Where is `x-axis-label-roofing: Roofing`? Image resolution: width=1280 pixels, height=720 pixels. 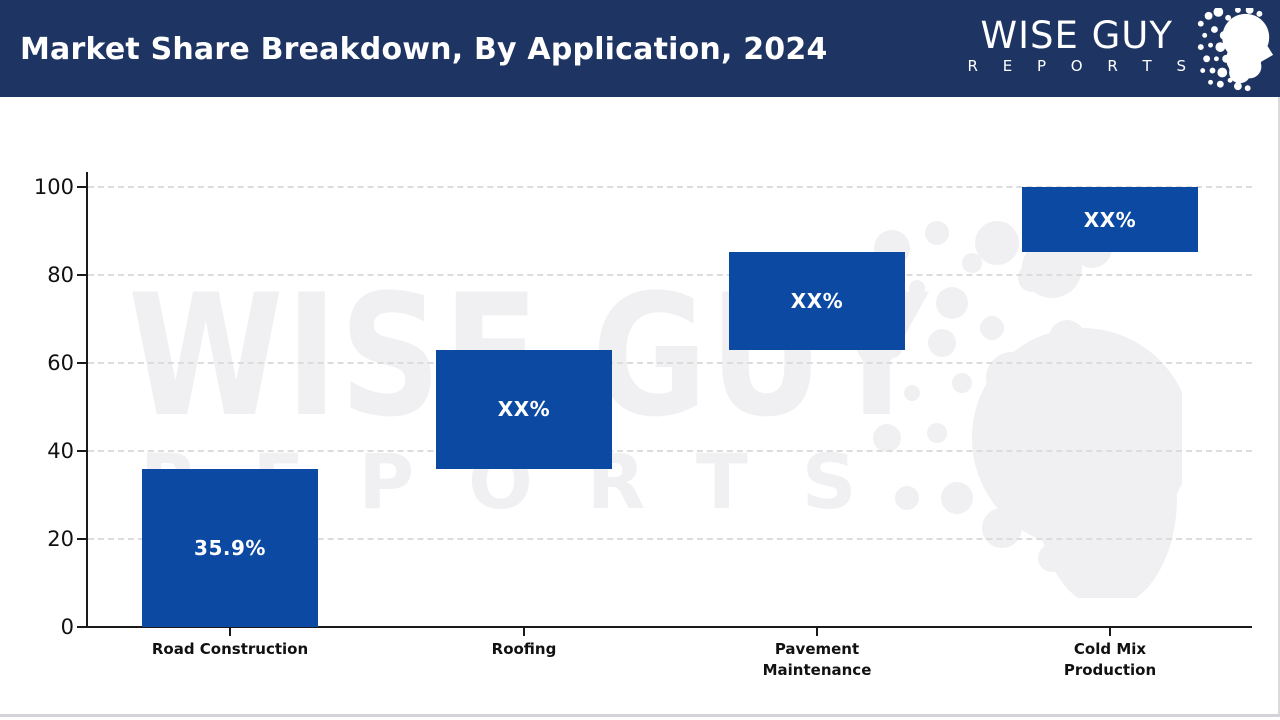
x-axis-label-roofing: Roofing is located at coordinates (524, 649).